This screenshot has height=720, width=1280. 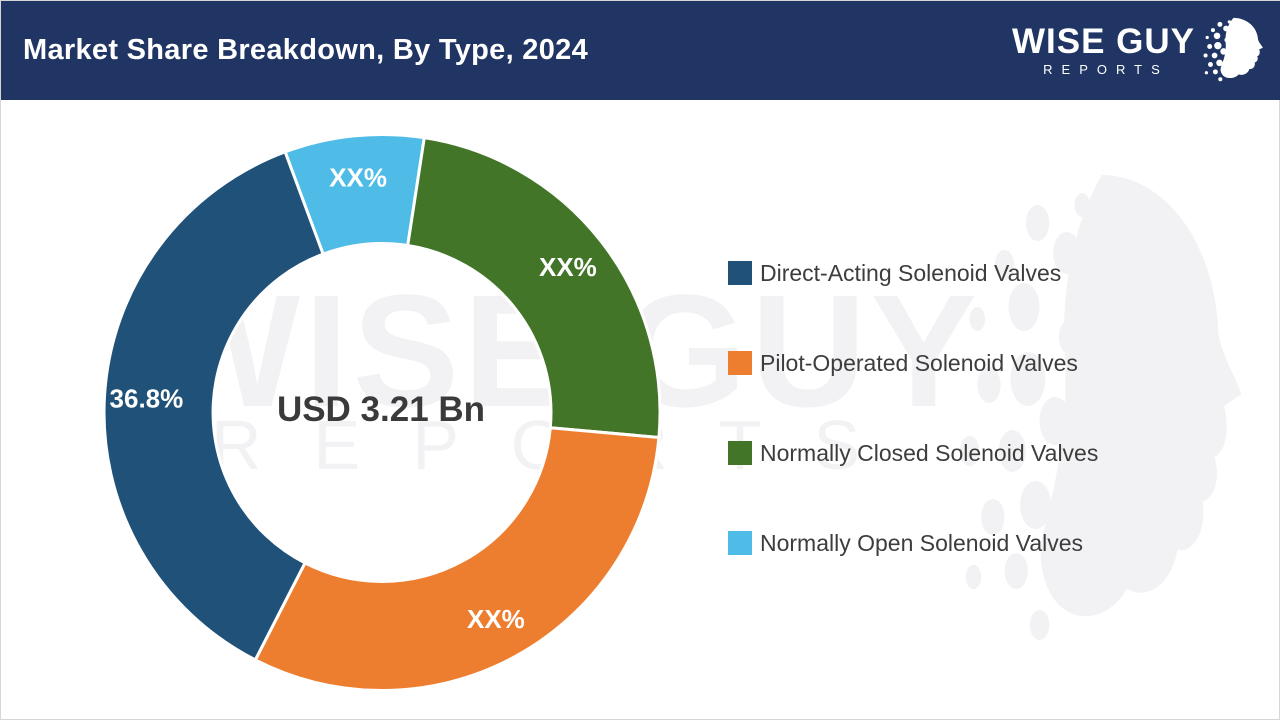 I want to click on legend-item: Direct-Acting Solenoid Valves, so click(x=913, y=272).